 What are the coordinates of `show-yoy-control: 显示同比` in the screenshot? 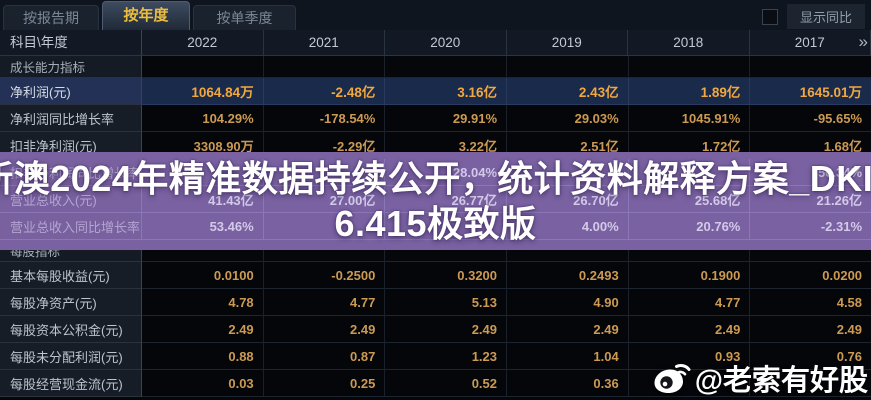 It's located at (813, 16).